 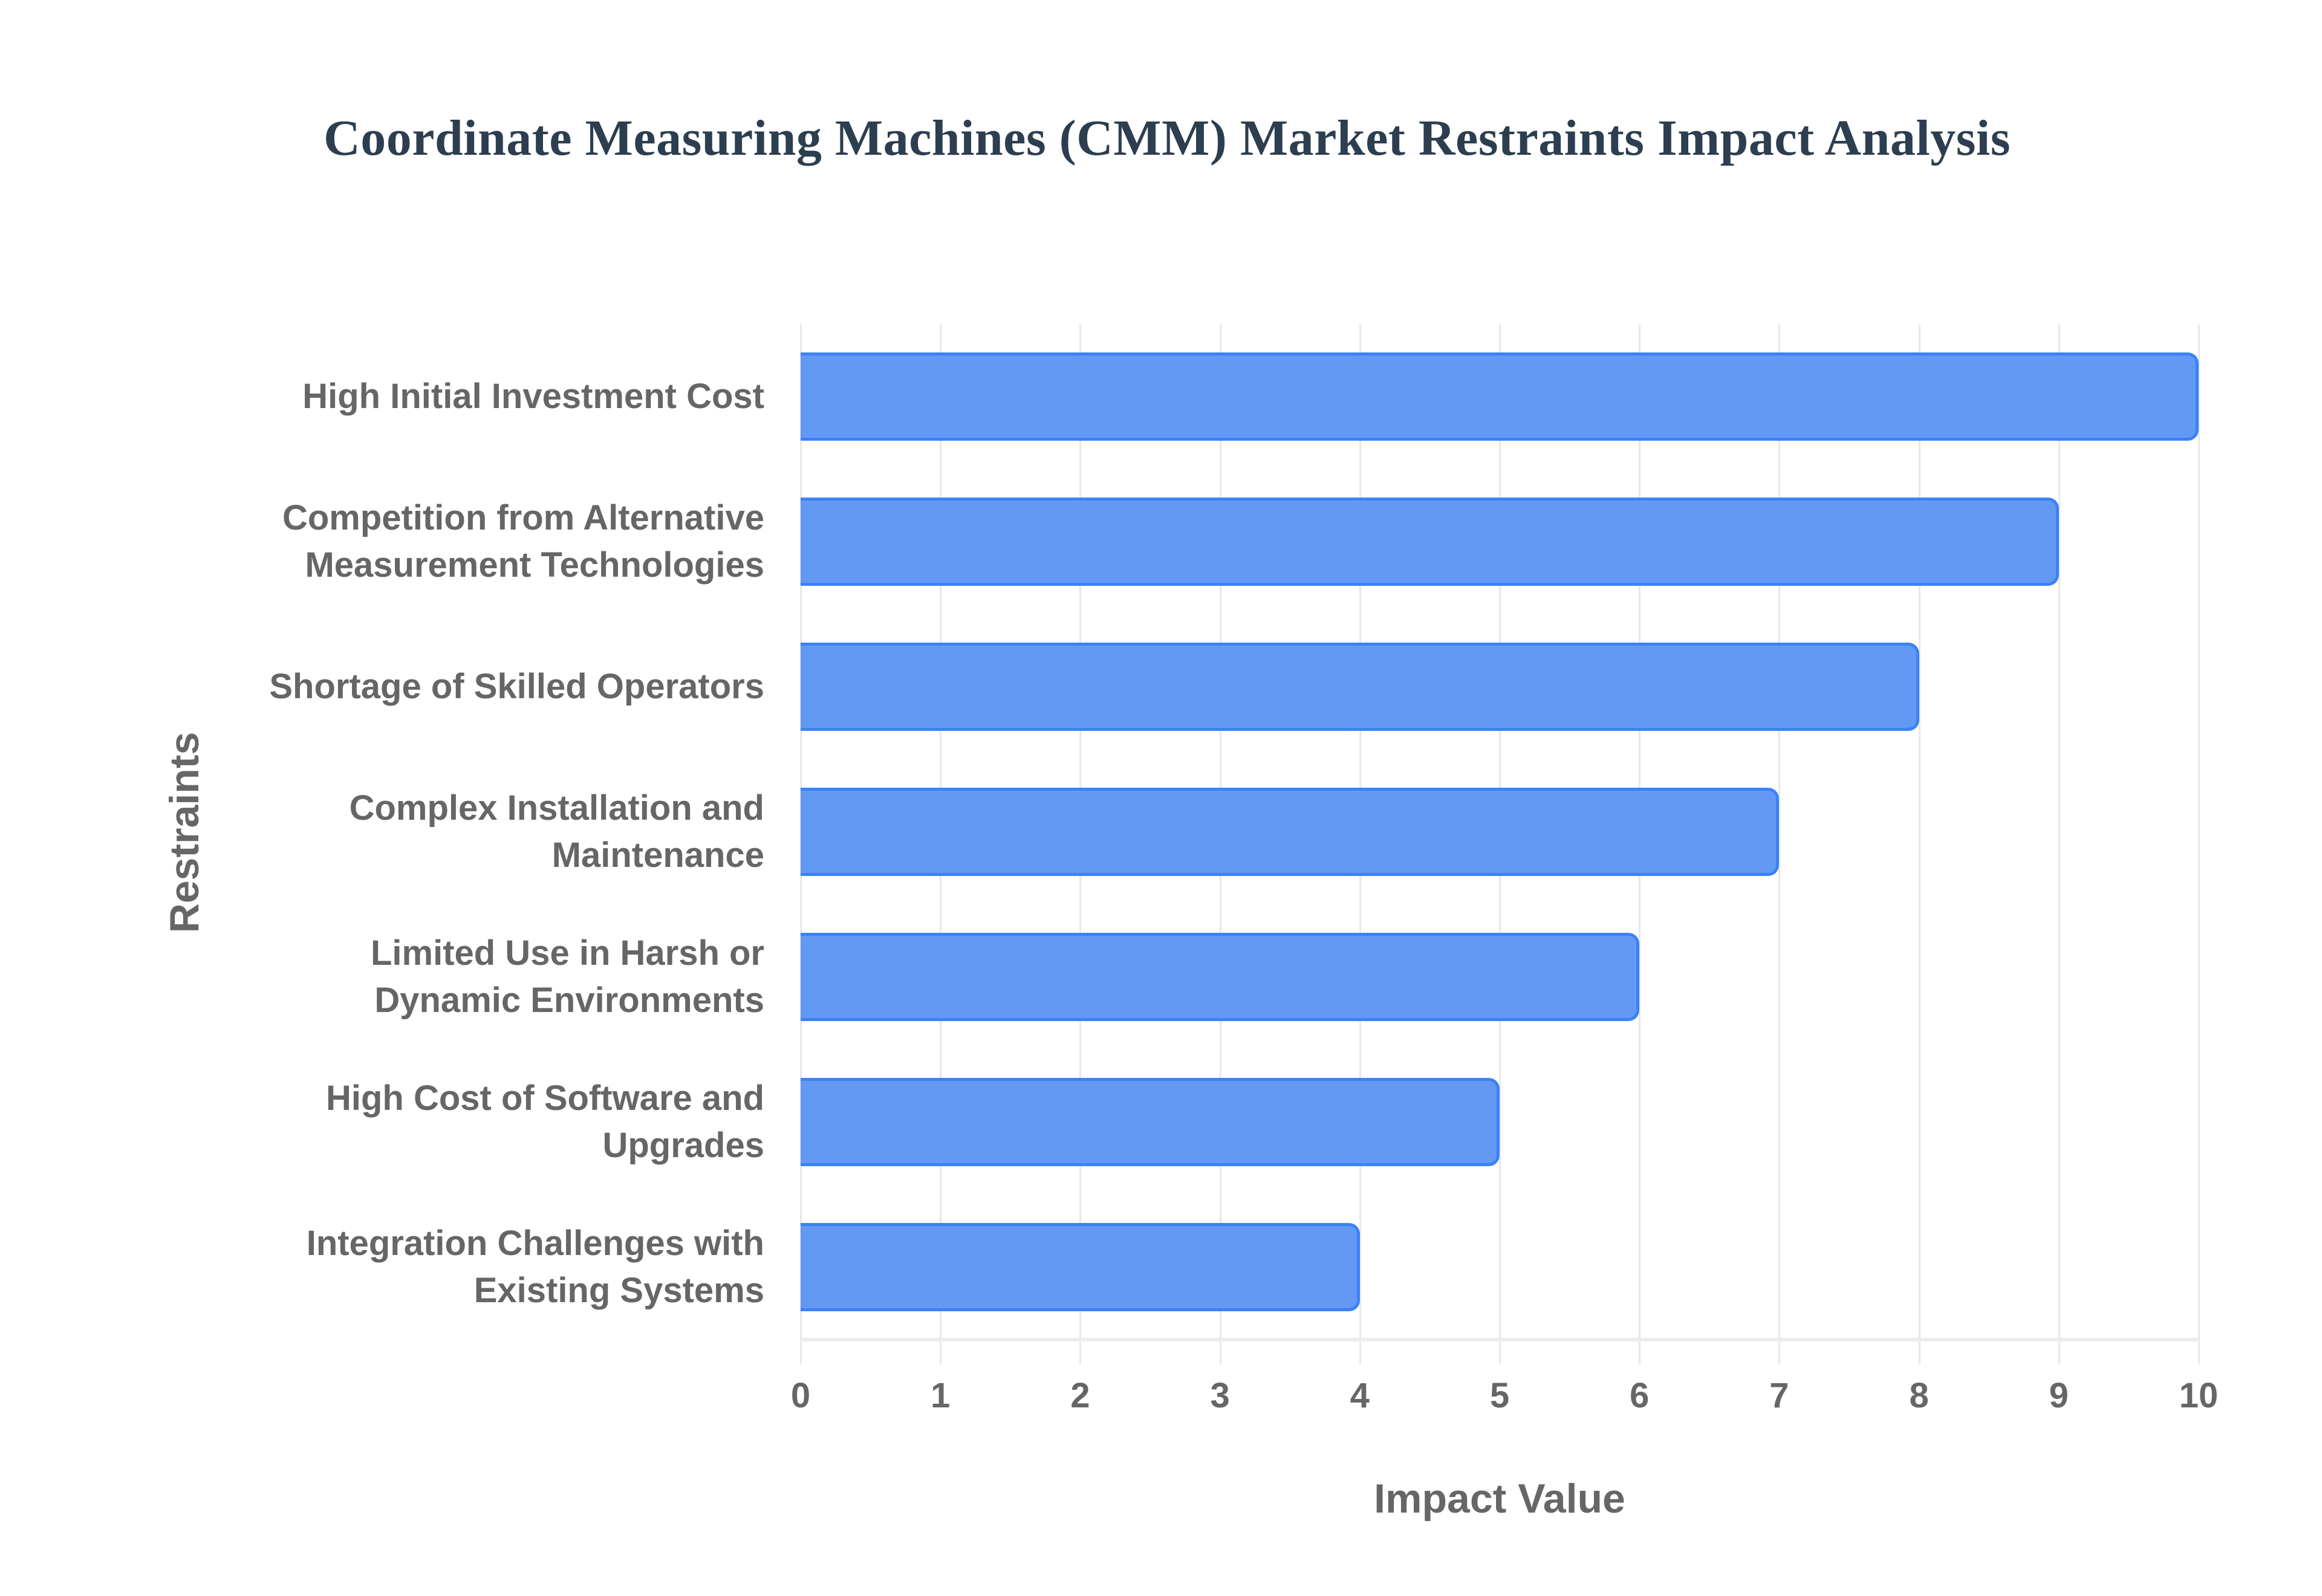 I want to click on x-tick-label: 2, so click(x=1080, y=1395).